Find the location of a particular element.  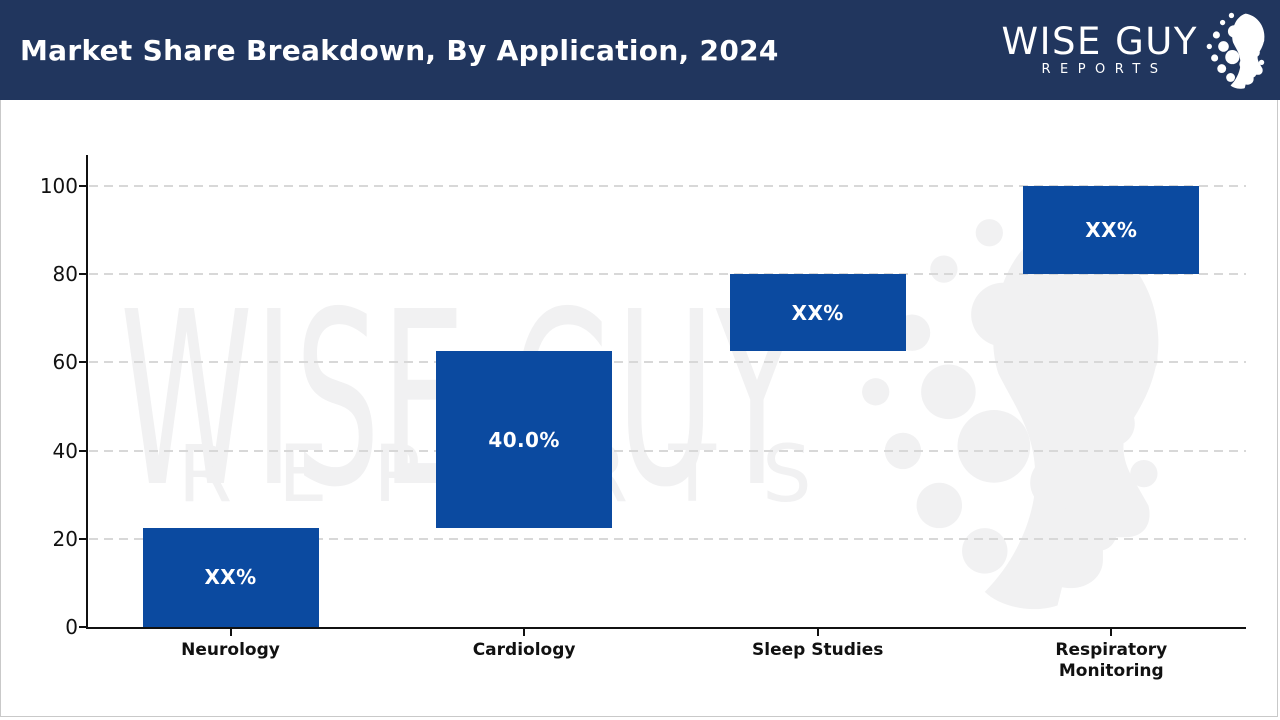

logo-face-icon is located at coordinates (1235, 50).